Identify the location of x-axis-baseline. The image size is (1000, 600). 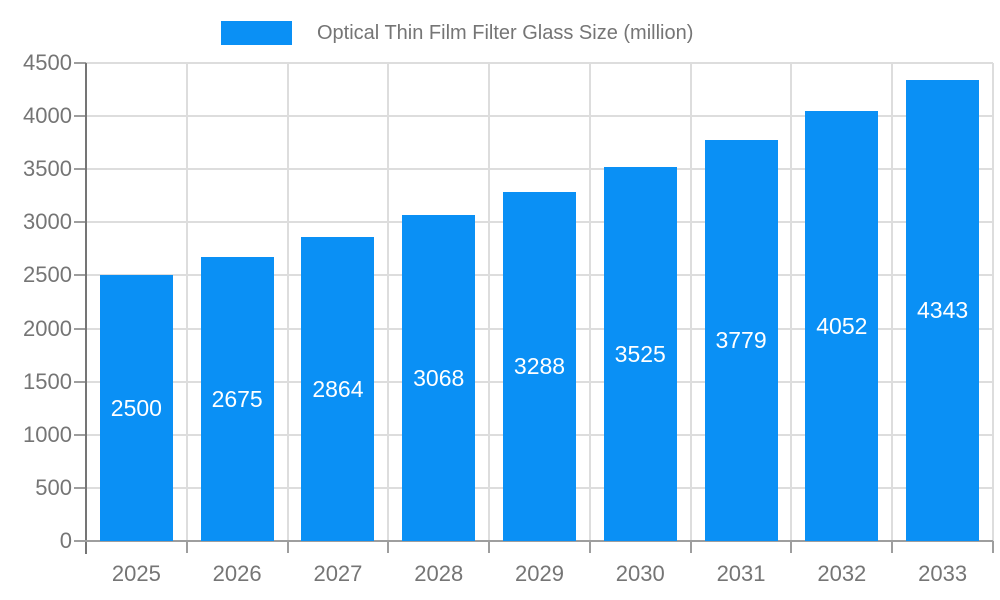
(533, 541).